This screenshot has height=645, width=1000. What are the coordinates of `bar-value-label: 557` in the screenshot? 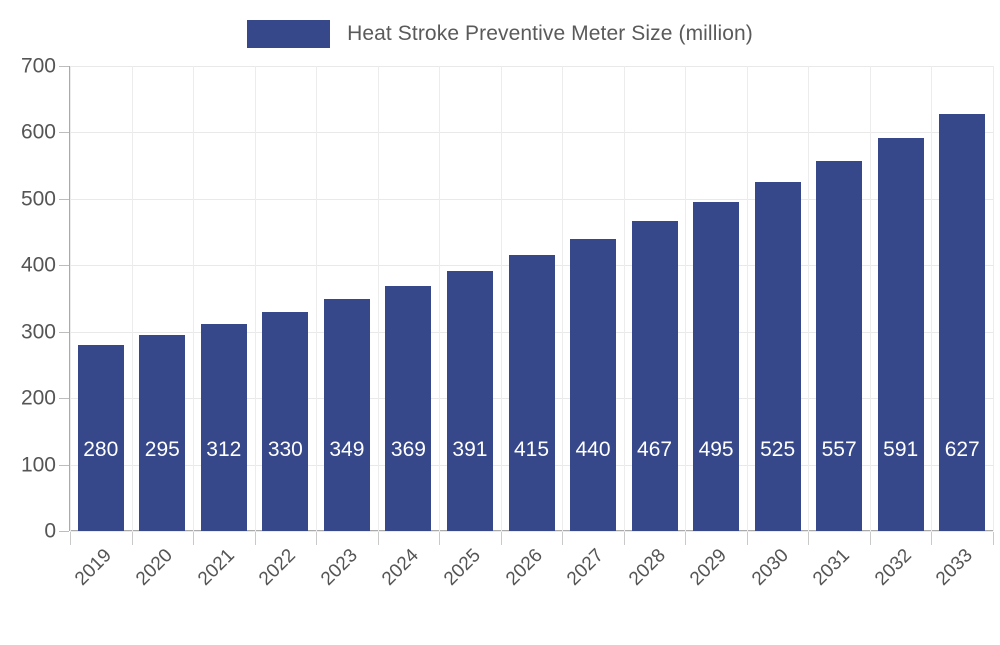 It's located at (839, 449).